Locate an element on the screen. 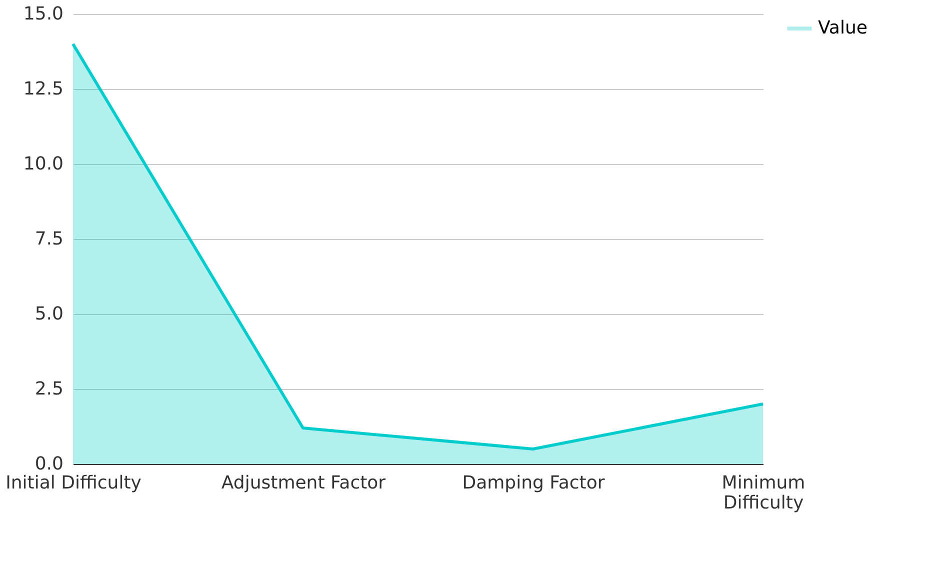 The width and height of the screenshot is (948, 563). x-tick-label: Minimum Difficulty is located at coordinates (764, 493).